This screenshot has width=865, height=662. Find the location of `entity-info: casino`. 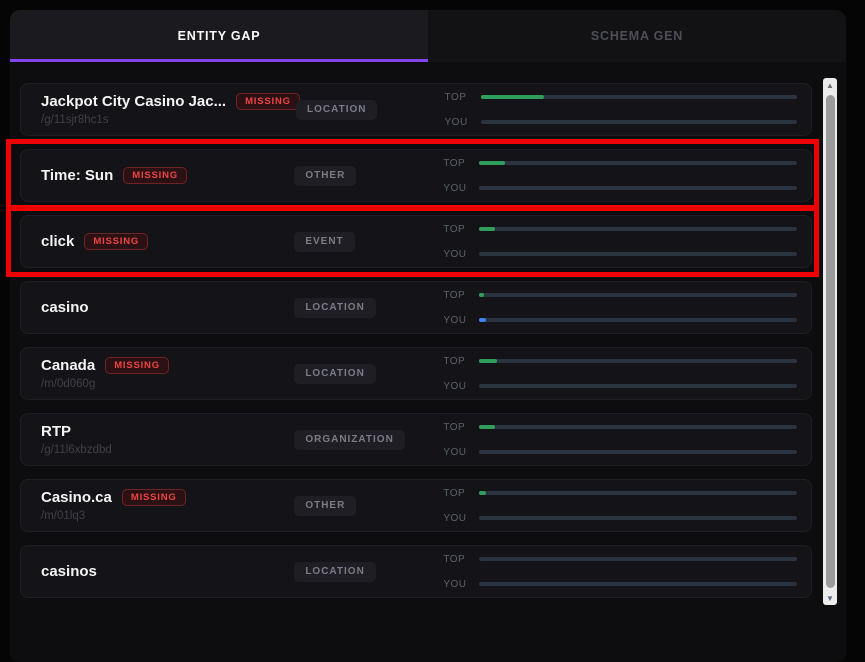

entity-info: casino is located at coordinates (167, 307).